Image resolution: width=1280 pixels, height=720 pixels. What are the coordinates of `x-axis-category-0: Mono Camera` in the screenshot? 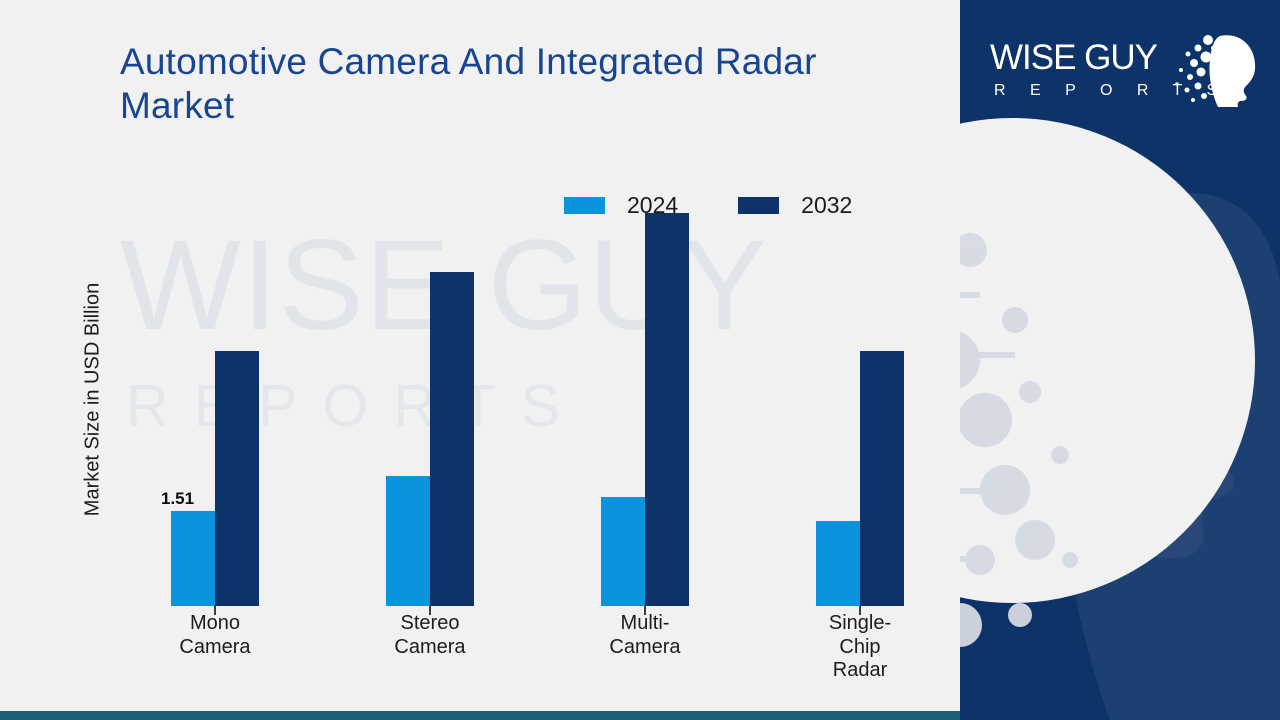 It's located at (215, 635).